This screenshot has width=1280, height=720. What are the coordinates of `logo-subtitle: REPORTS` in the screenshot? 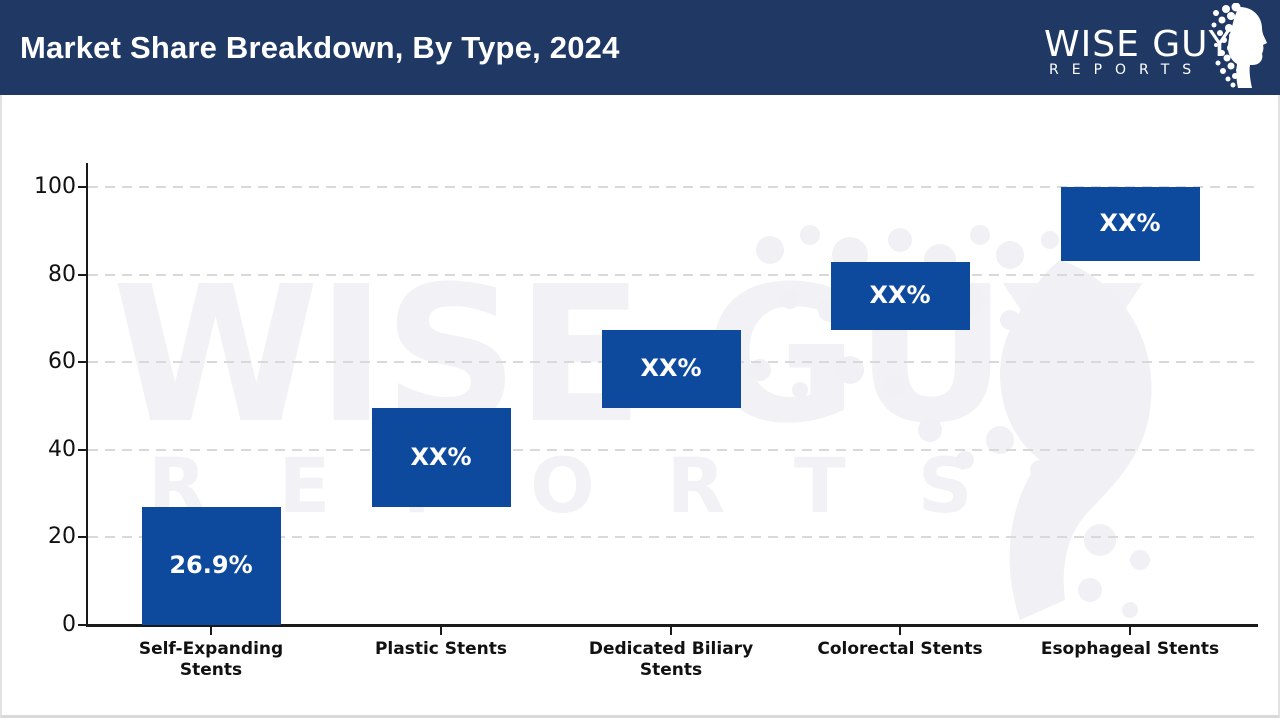 It's located at (1127, 70).